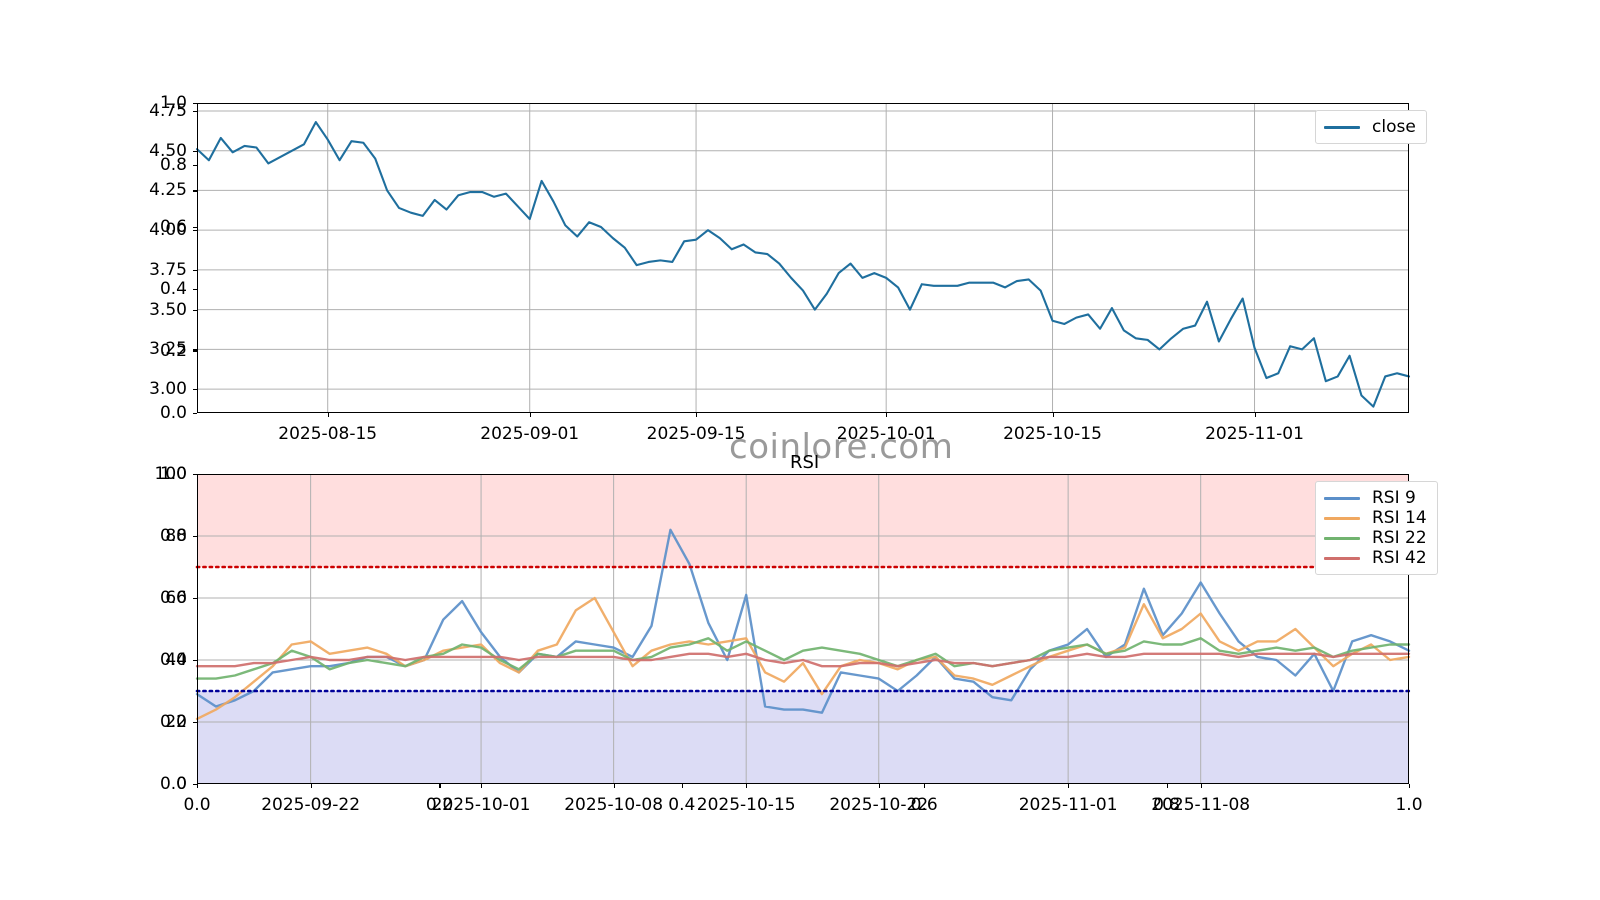 This screenshot has height=900, width=1600. What do you see at coordinates (176, 722) in the screenshot?
I see `rsi-y-tick-label: 20` at bounding box center [176, 722].